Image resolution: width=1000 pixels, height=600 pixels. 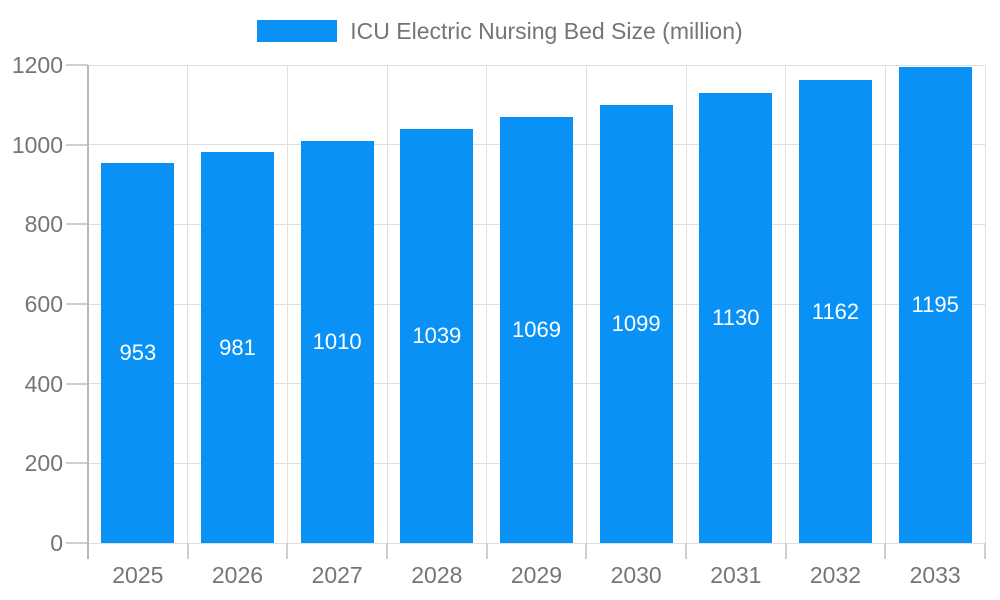 I want to click on x-axis-tick-label: 2028, so click(x=437, y=575).